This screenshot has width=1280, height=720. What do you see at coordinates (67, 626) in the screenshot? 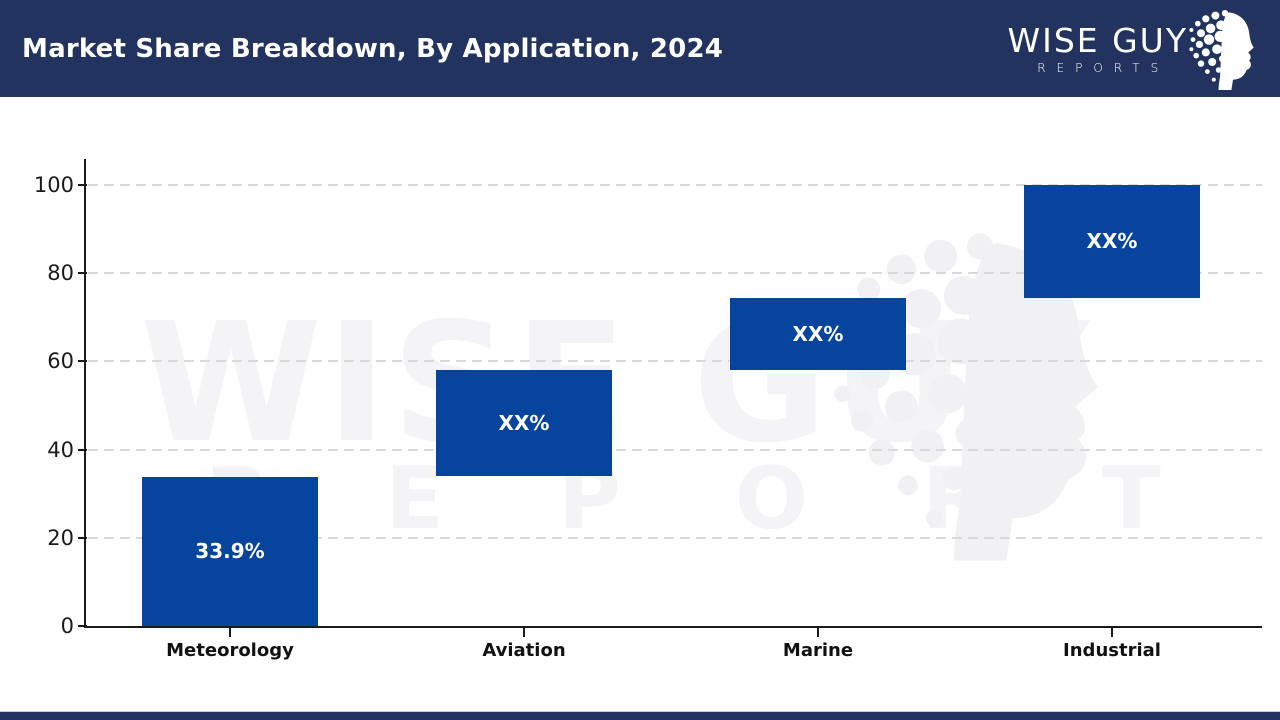
I see `y-tick-label-0: 0` at bounding box center [67, 626].